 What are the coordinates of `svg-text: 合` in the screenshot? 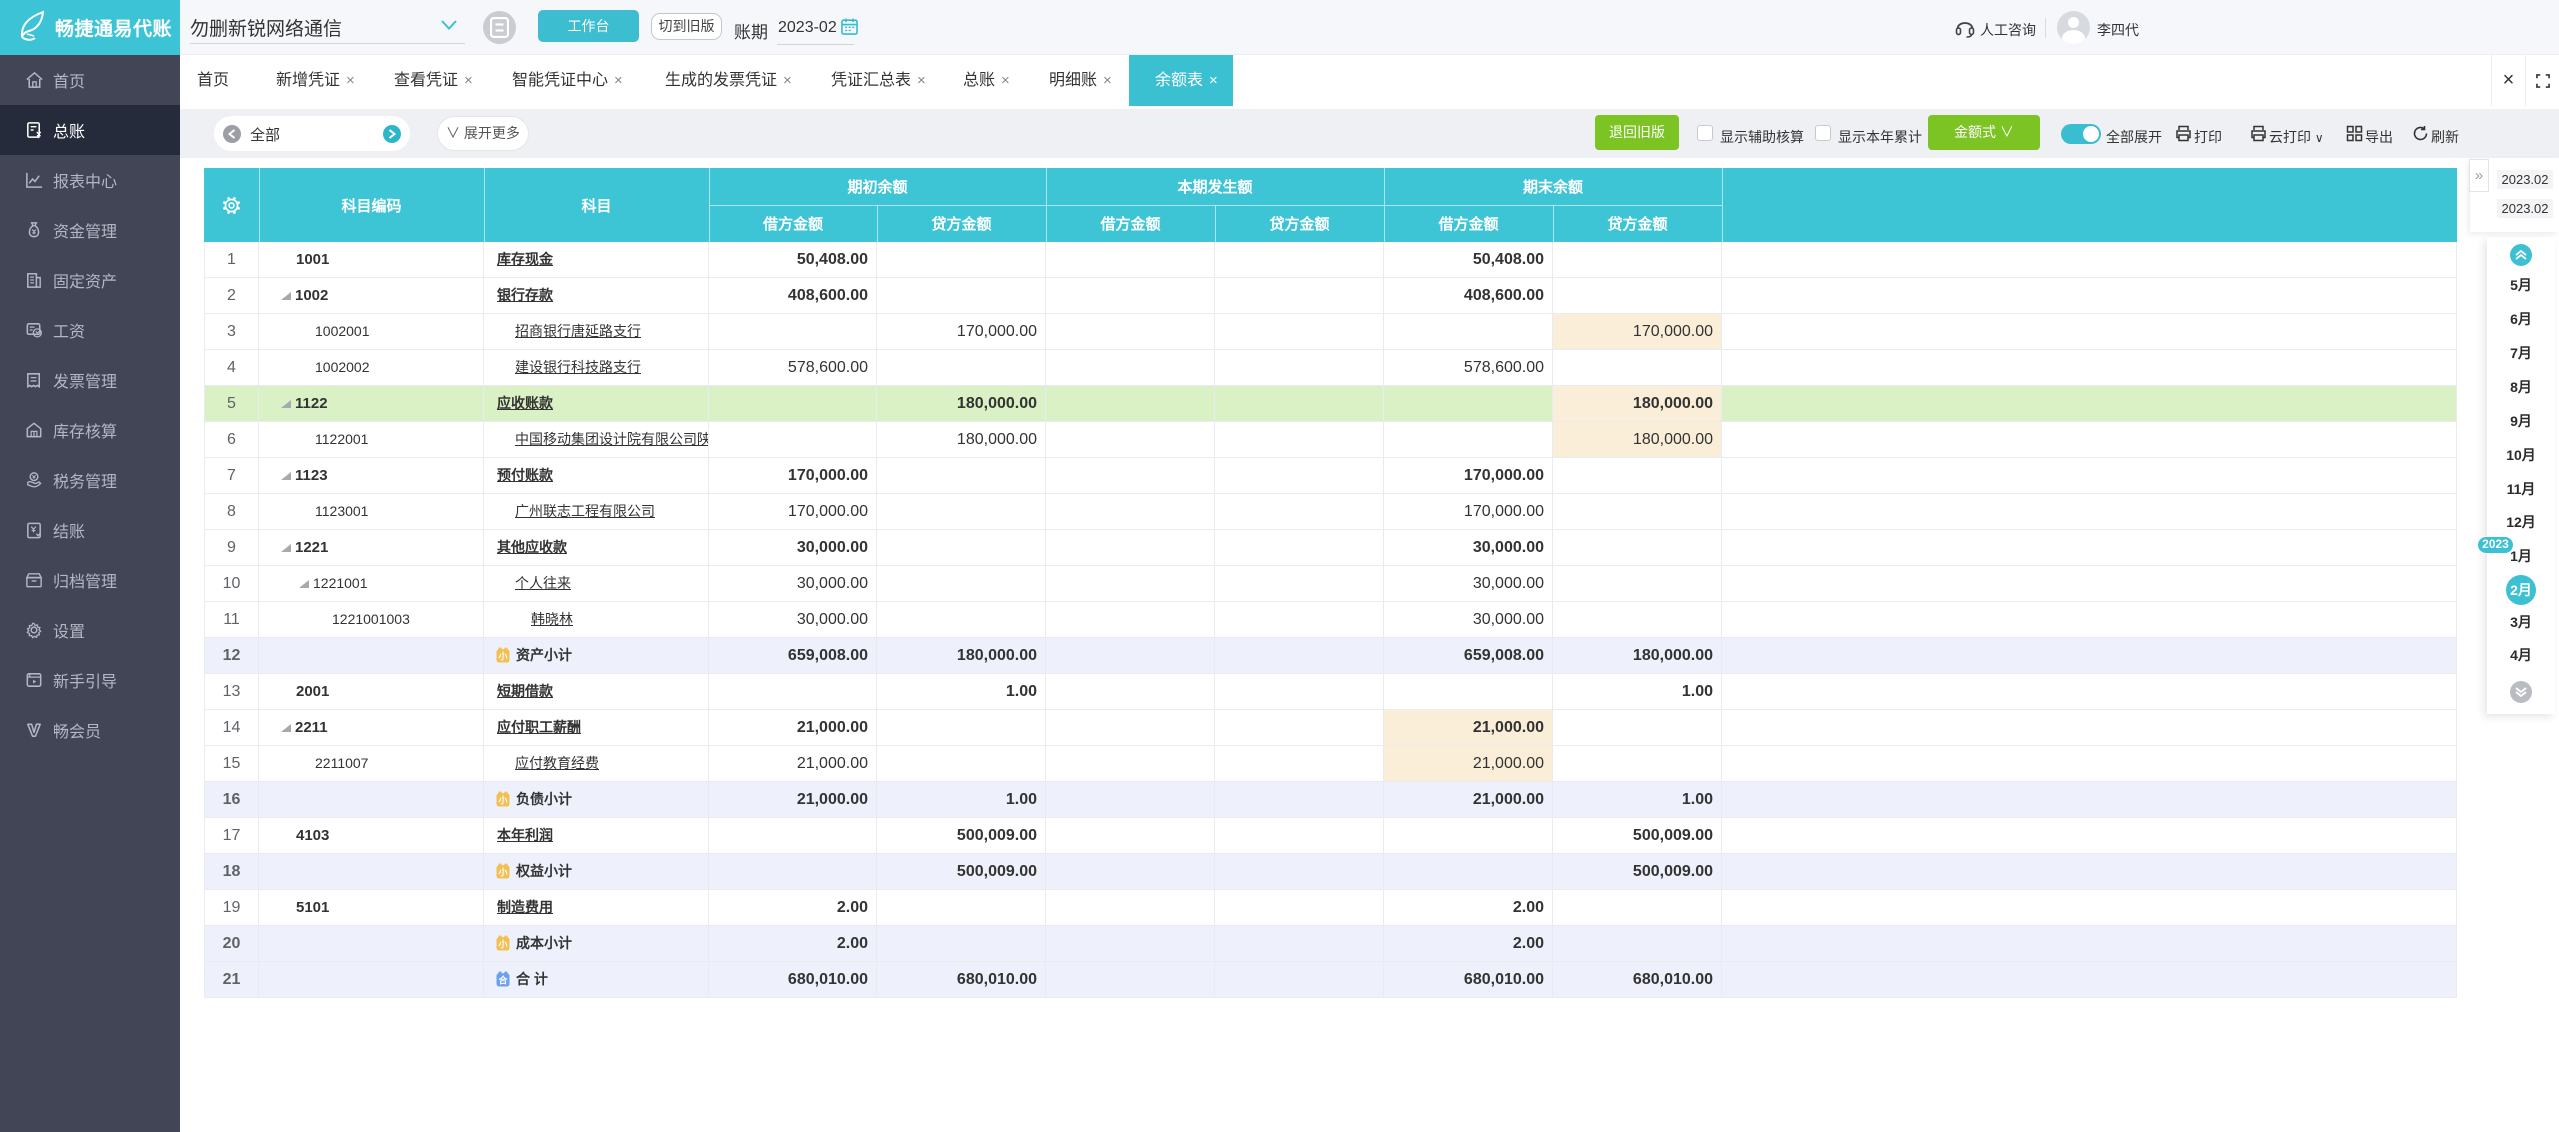 It's located at (503, 979).